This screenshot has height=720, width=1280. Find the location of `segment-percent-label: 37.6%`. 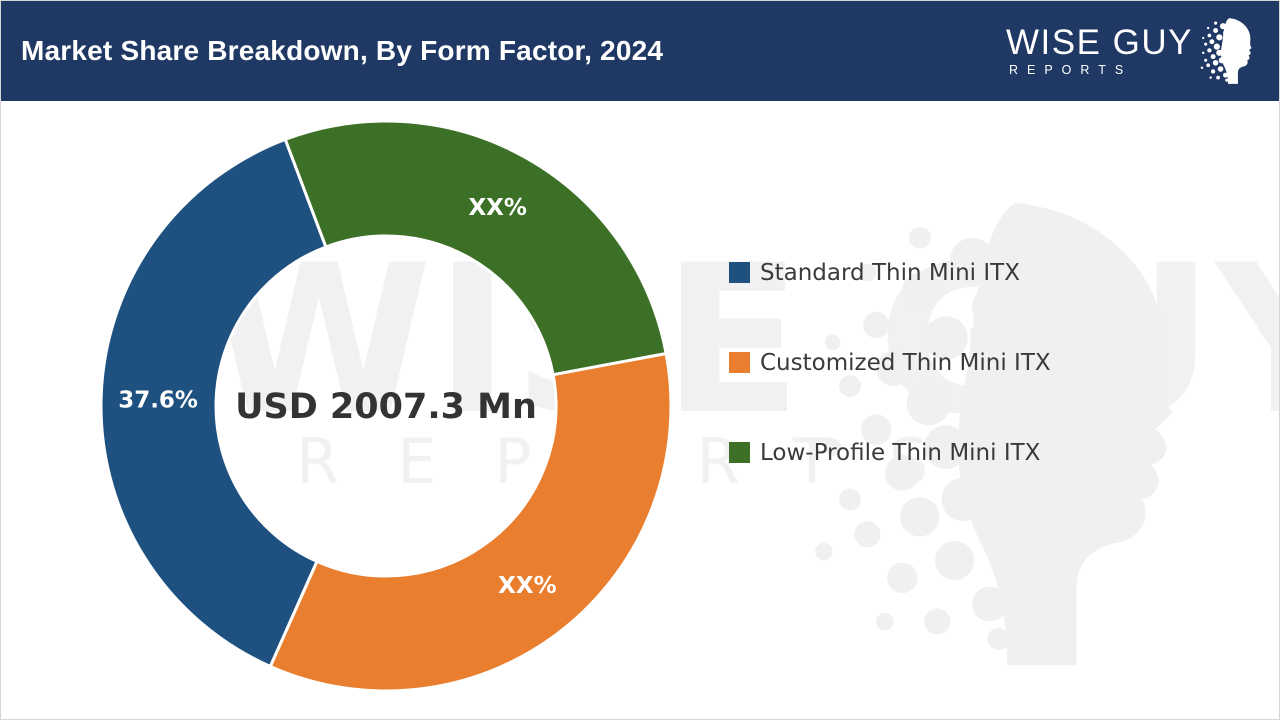

segment-percent-label: 37.6% is located at coordinates (158, 401).